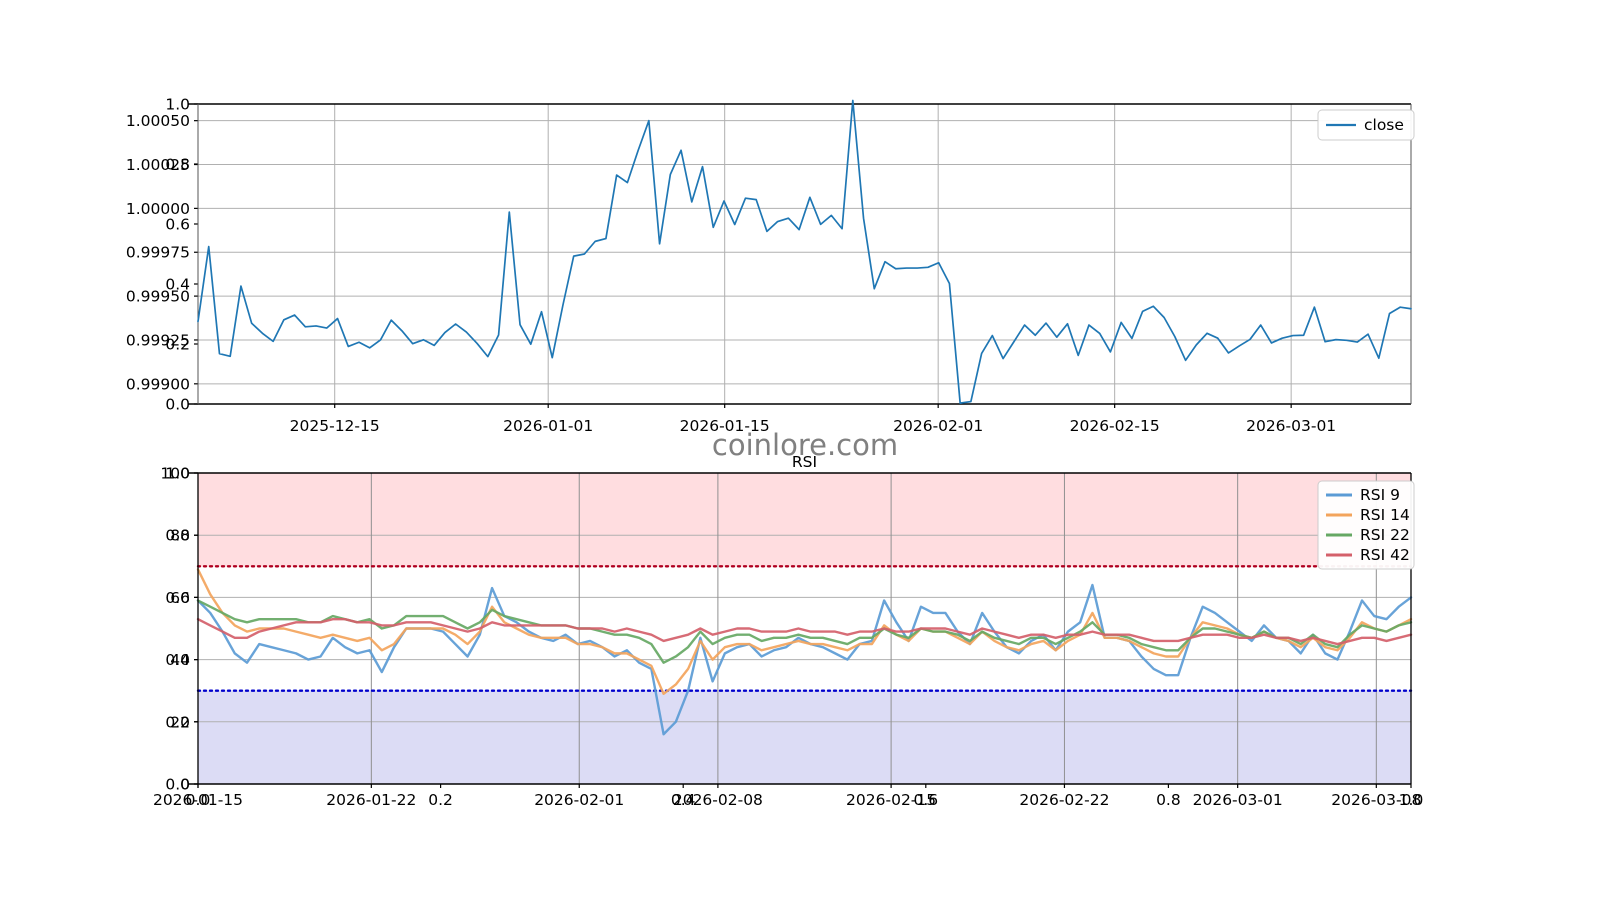 This screenshot has width=1600, height=900. I want to click on price-overlay-y-tick-label: 0.2, so click(177, 345).